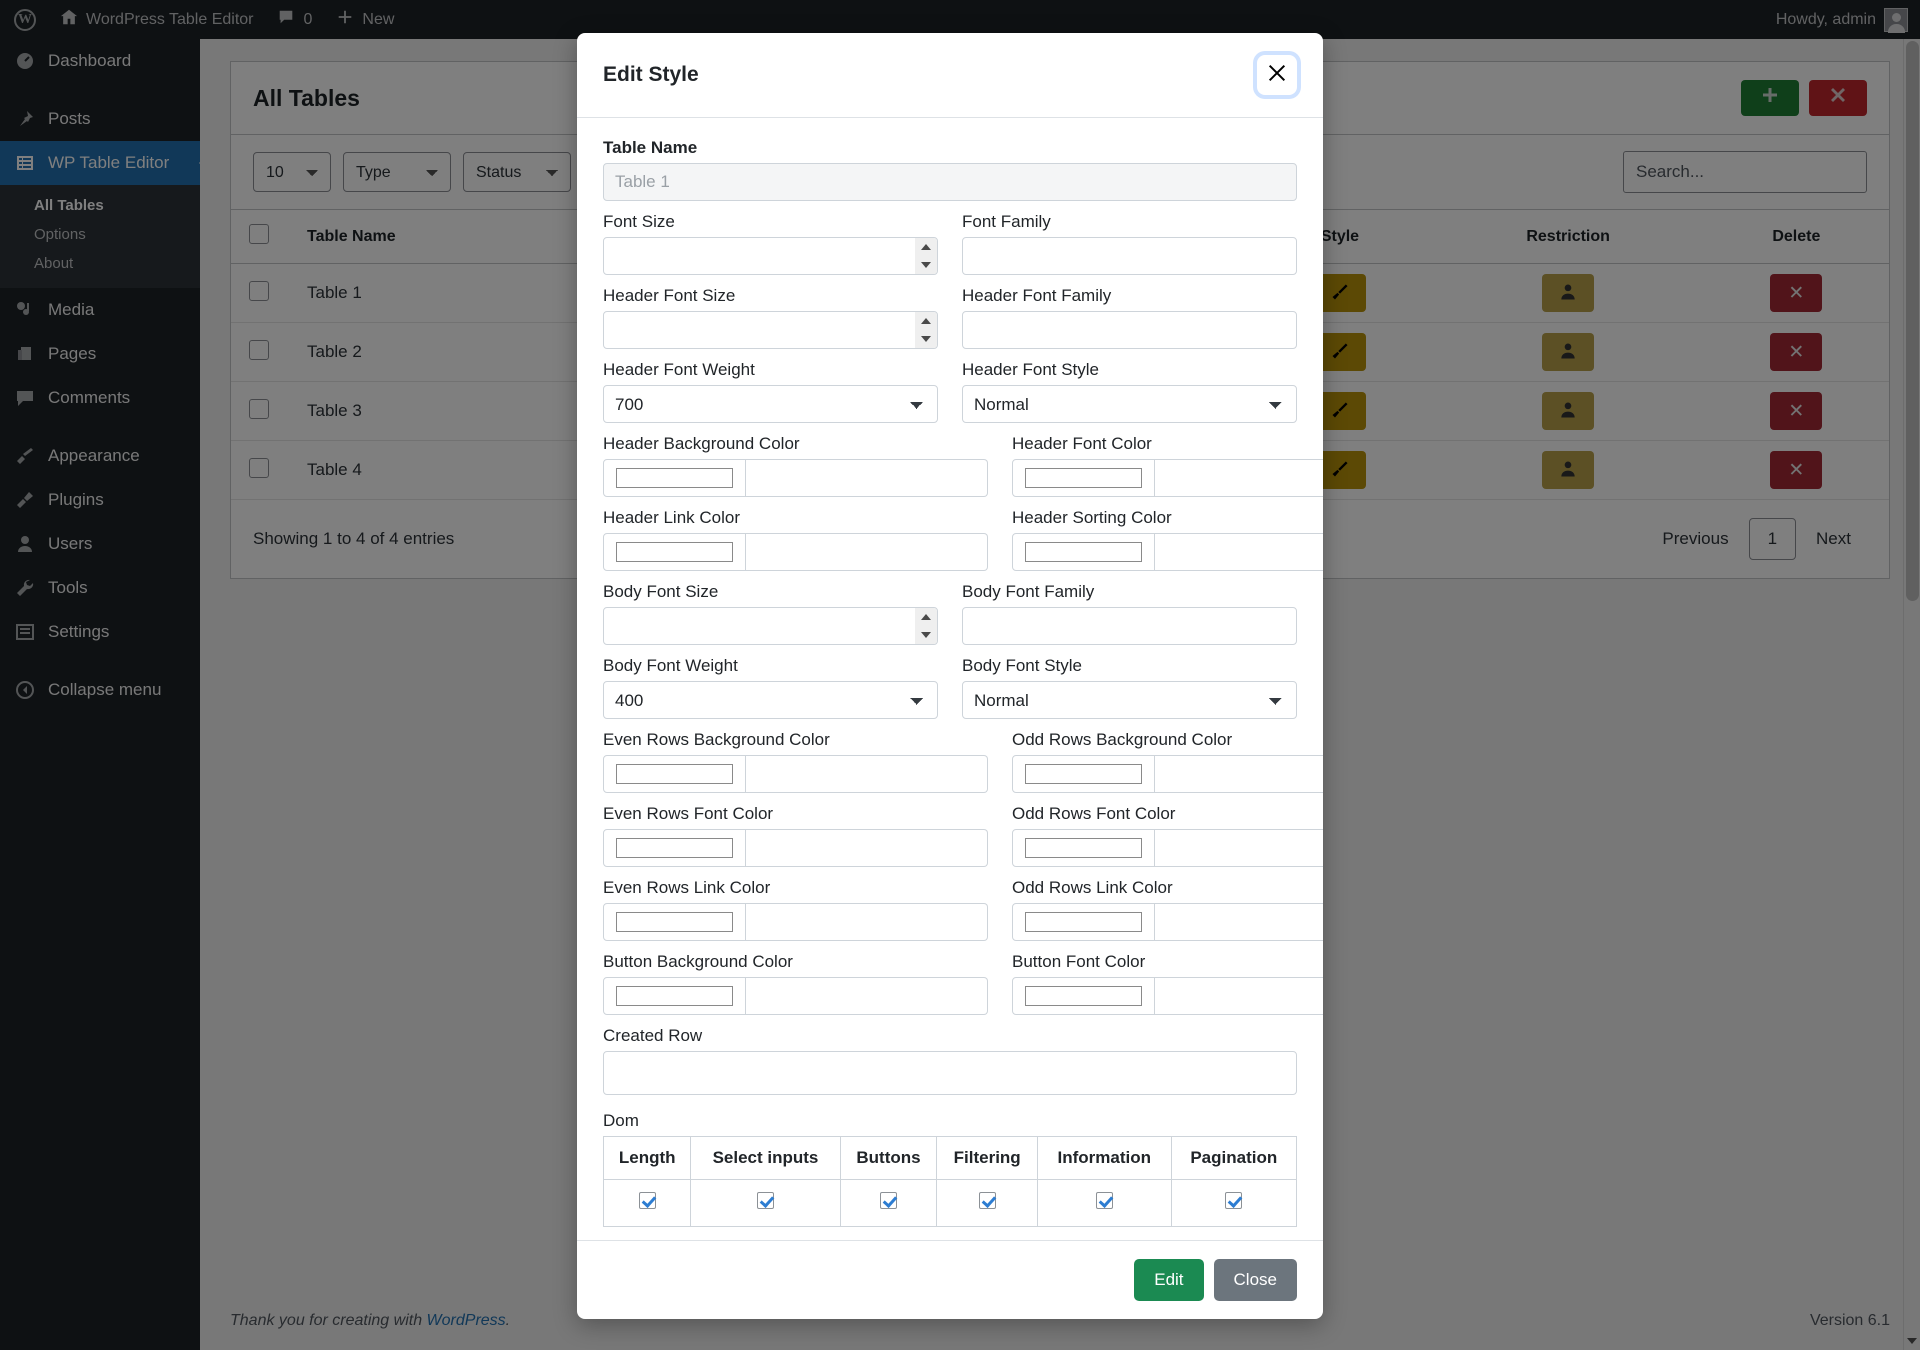 The height and width of the screenshot is (1350, 1920). Describe the element at coordinates (1129, 626) in the screenshot. I see `body-font-family-input` at that location.